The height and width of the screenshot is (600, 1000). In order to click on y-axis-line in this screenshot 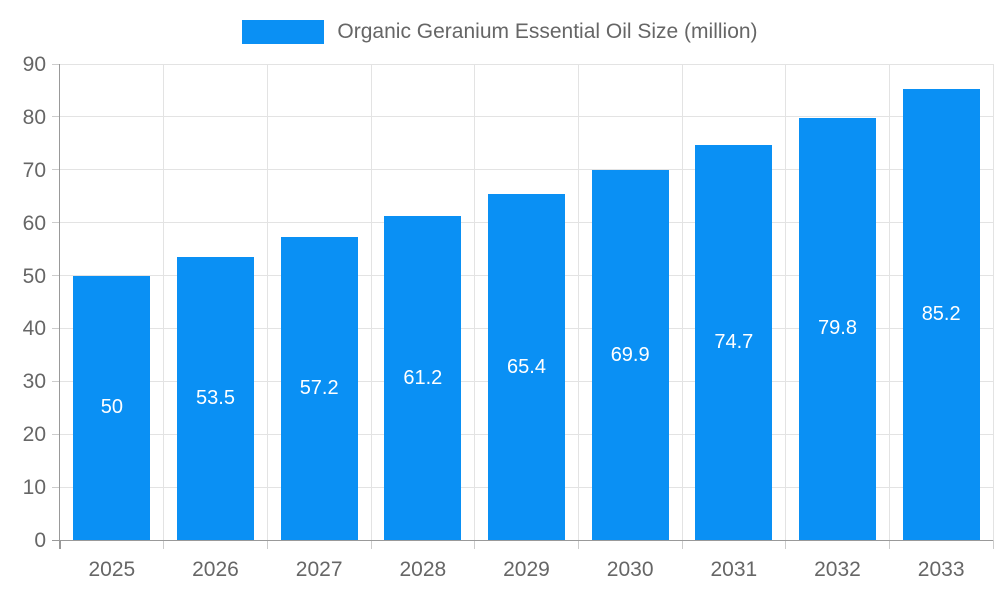, I will do `click(59, 306)`.